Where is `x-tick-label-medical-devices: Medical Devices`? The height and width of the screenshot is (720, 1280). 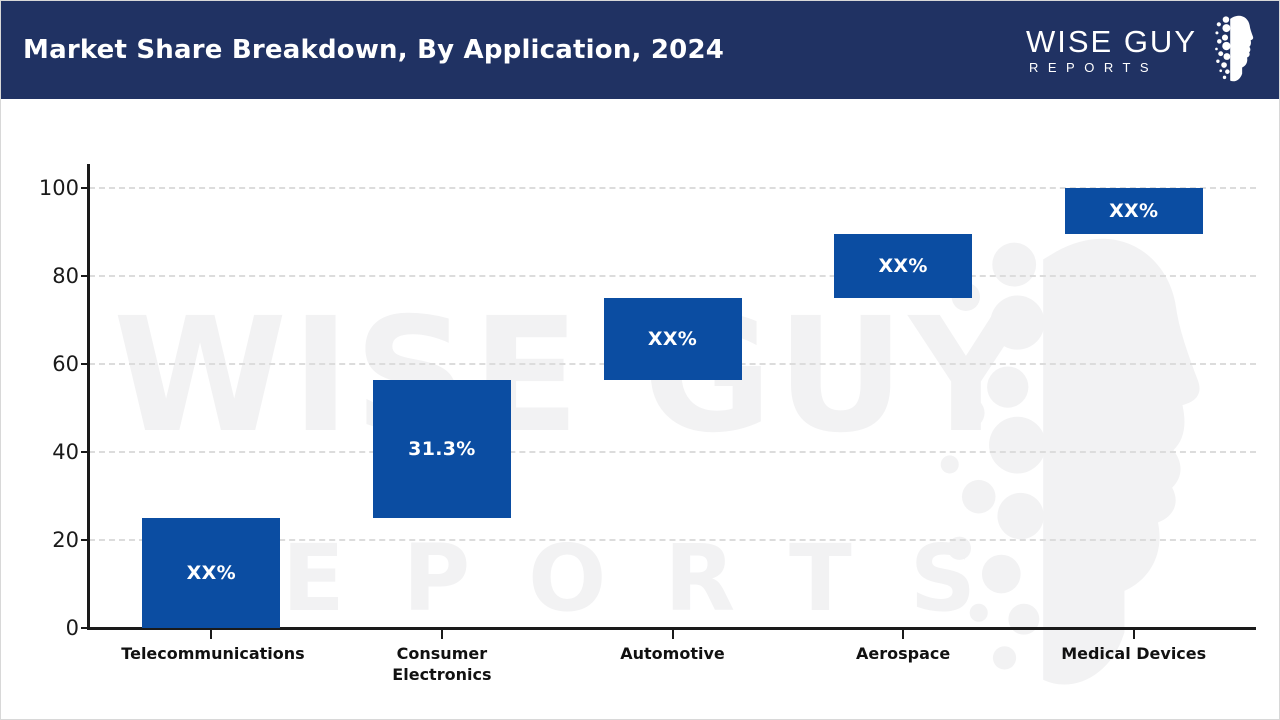 x-tick-label-medical-devices: Medical Devices is located at coordinates (1134, 653).